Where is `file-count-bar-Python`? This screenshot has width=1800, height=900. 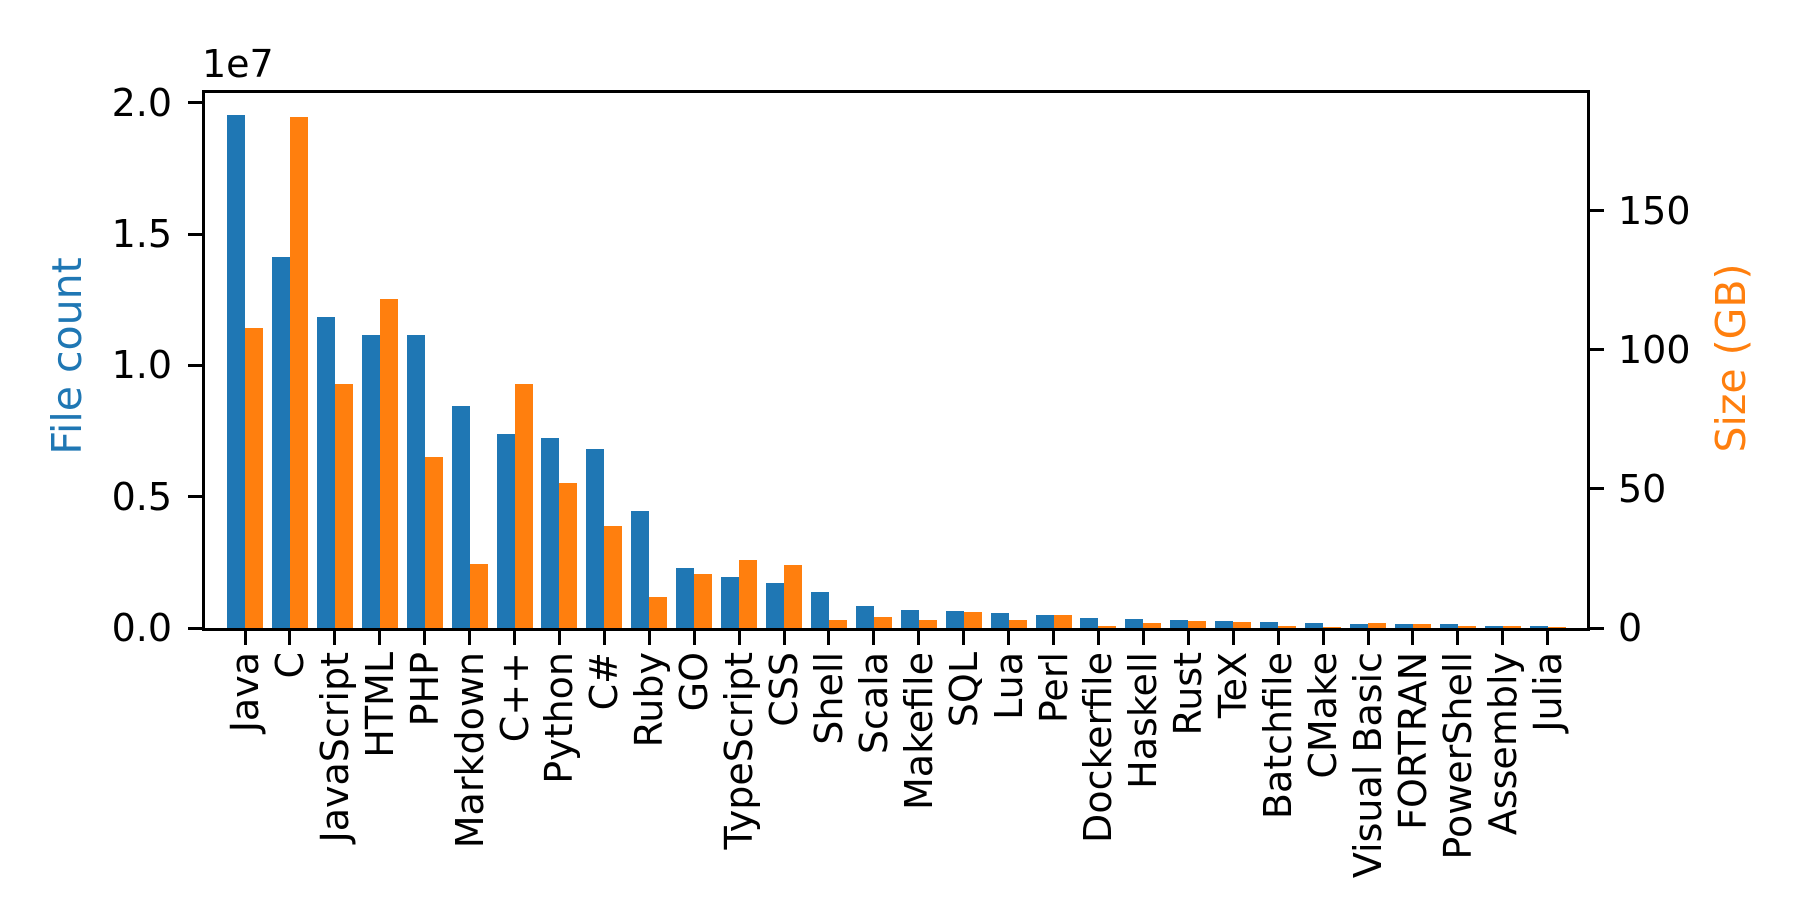 file-count-bar-Python is located at coordinates (550, 533).